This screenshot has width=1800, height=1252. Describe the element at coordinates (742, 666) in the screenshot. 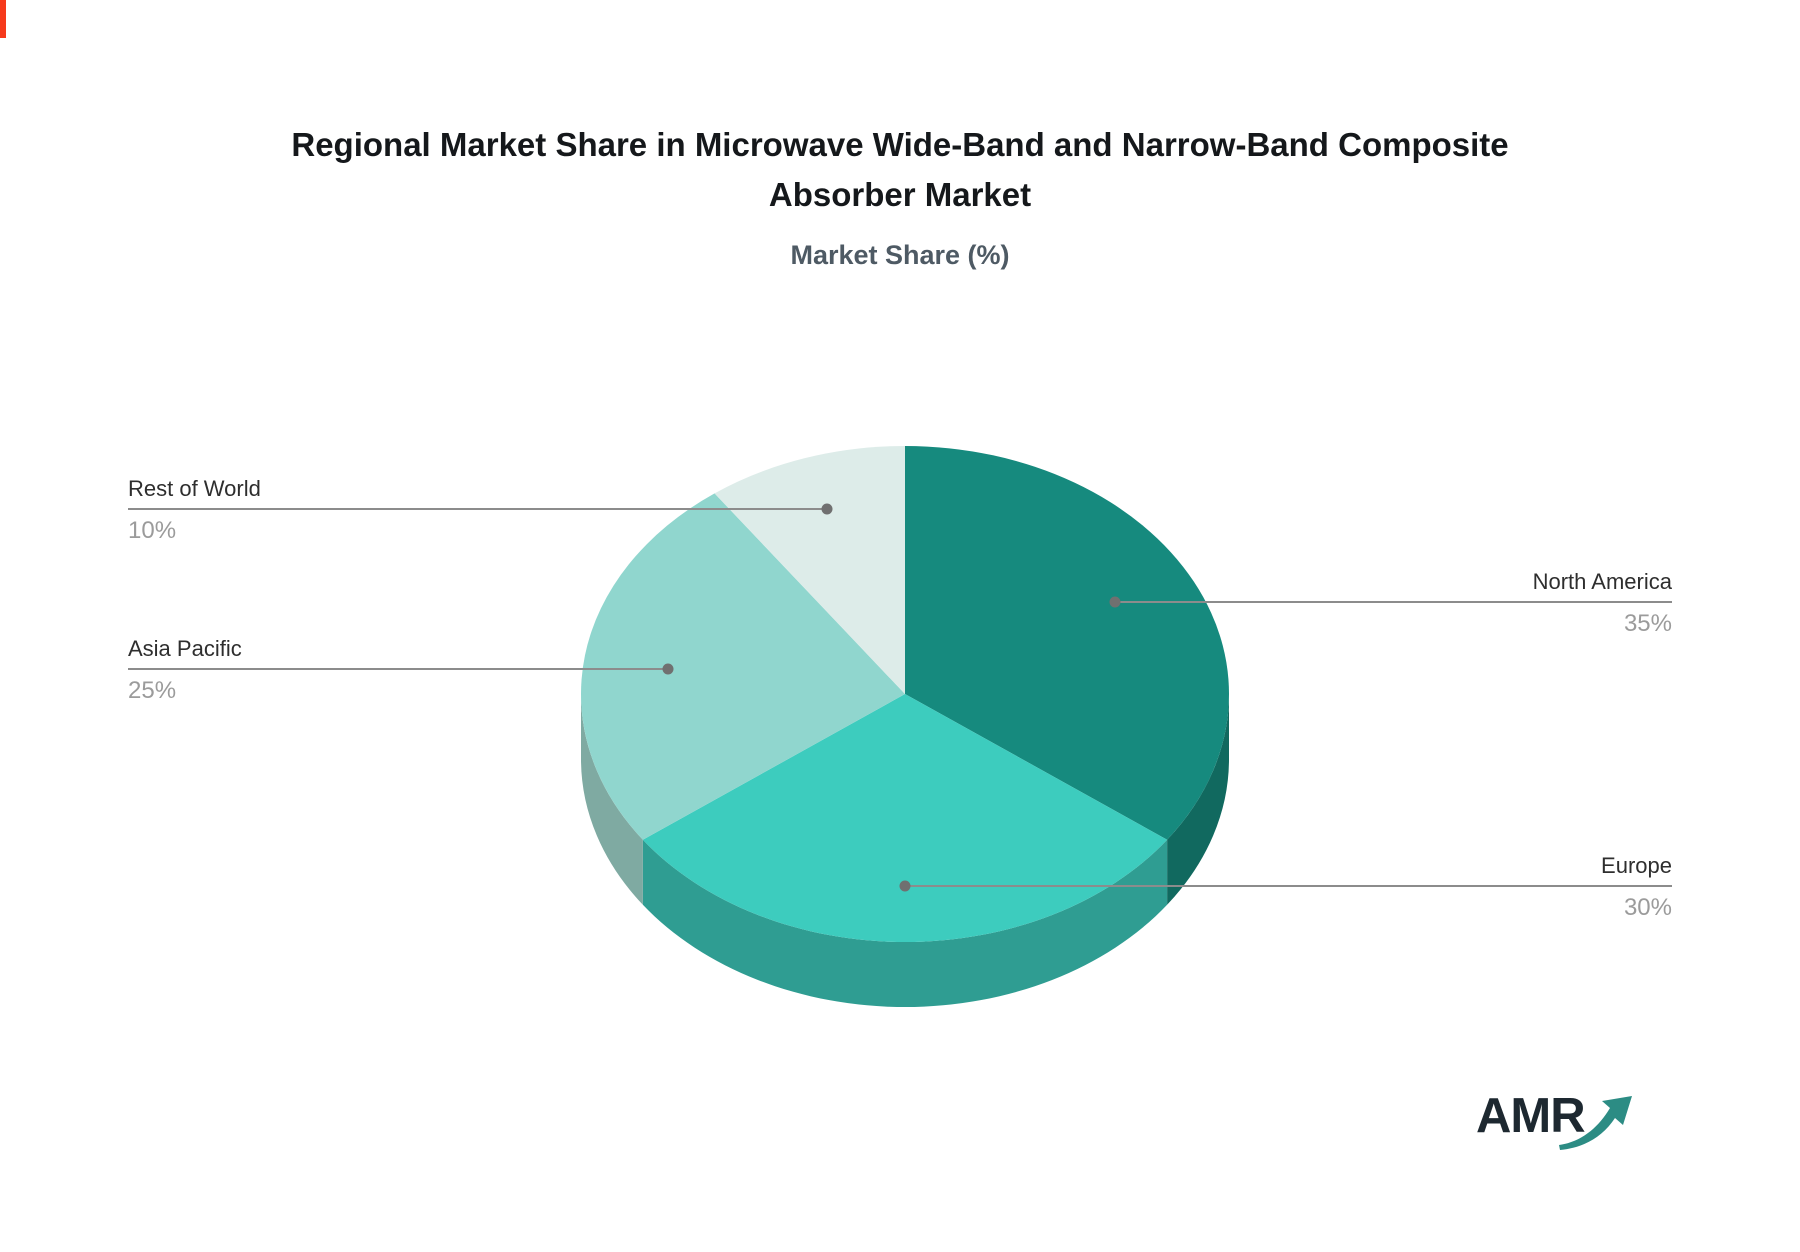

I see `pie-slice-asia-pacific` at that location.